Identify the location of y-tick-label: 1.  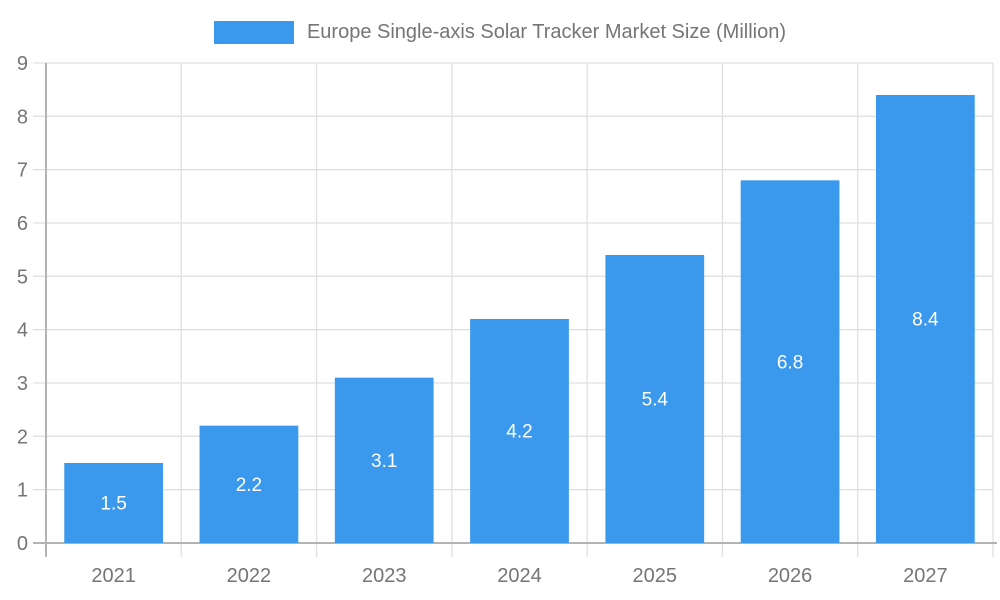
(22, 491).